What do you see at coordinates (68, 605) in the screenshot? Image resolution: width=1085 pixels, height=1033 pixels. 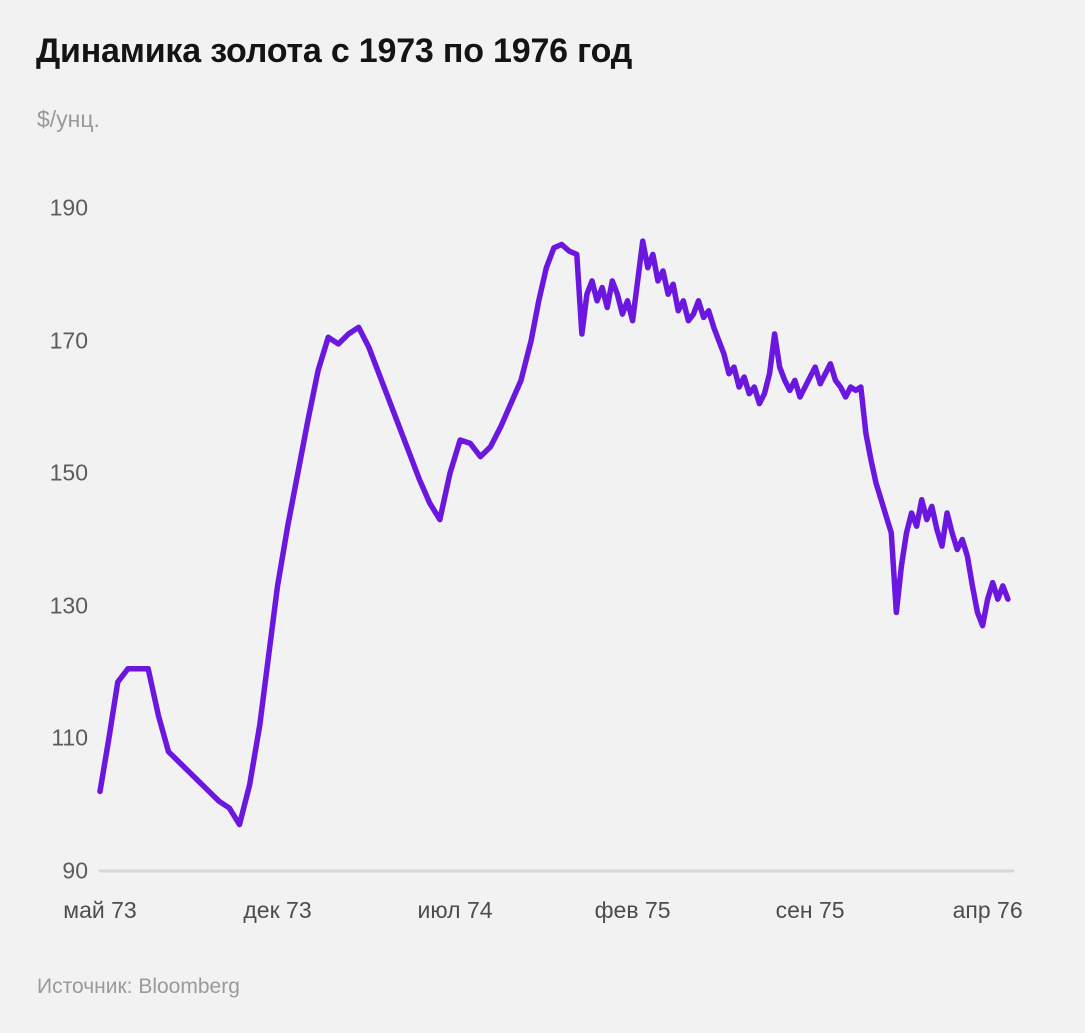 I see `y-tick-label: 130` at bounding box center [68, 605].